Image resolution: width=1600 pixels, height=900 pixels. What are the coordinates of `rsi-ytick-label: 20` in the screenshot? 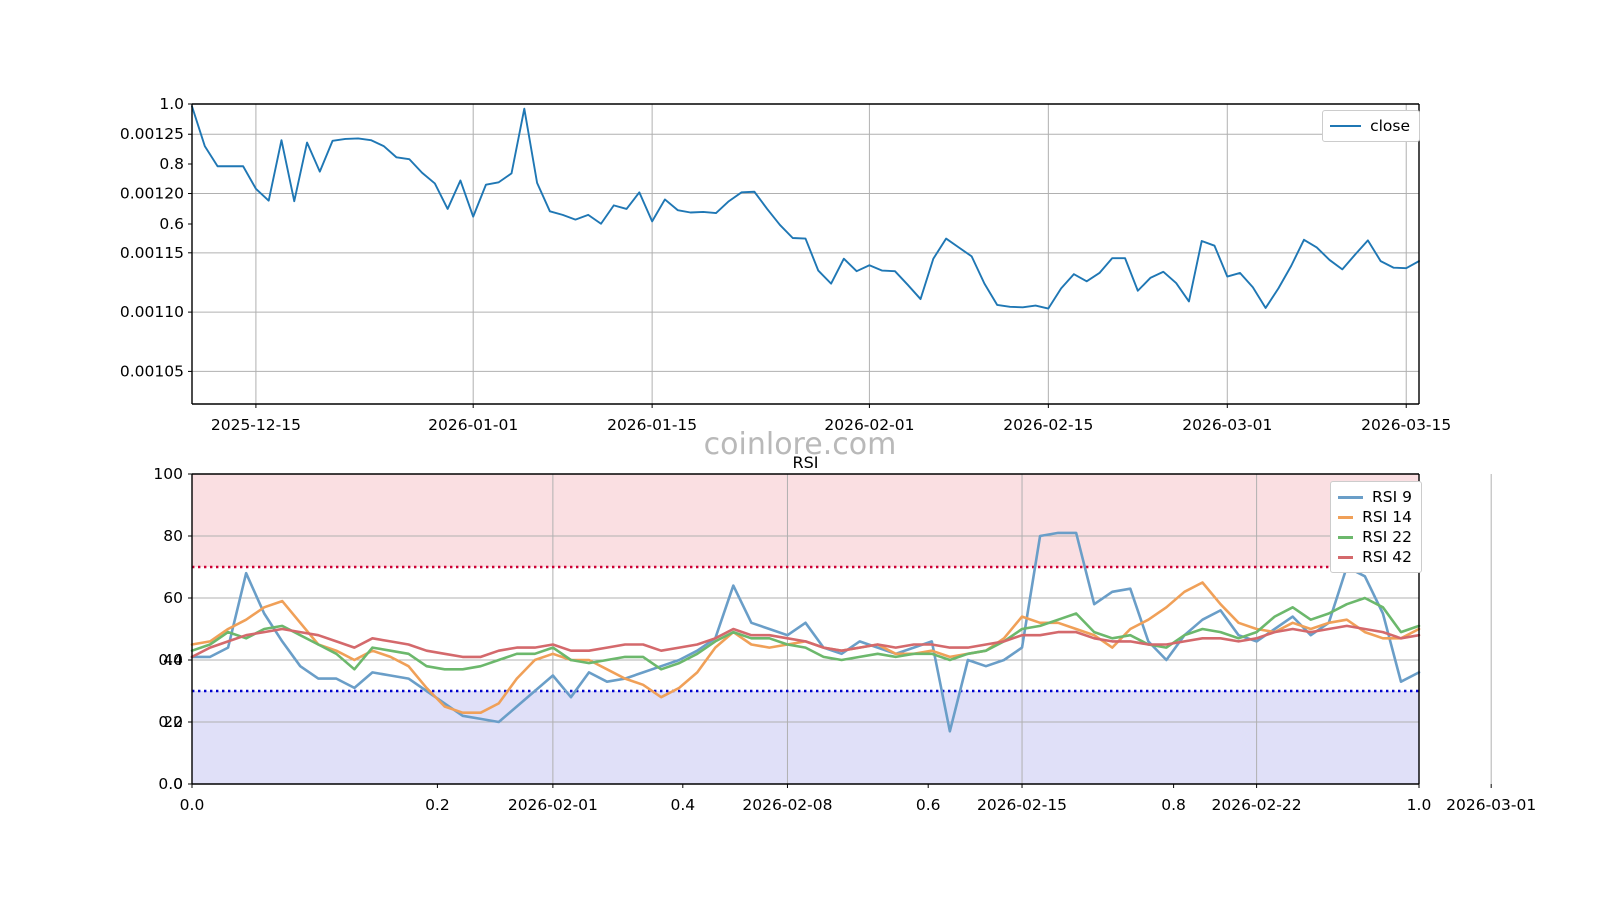 It's located at (173, 722).